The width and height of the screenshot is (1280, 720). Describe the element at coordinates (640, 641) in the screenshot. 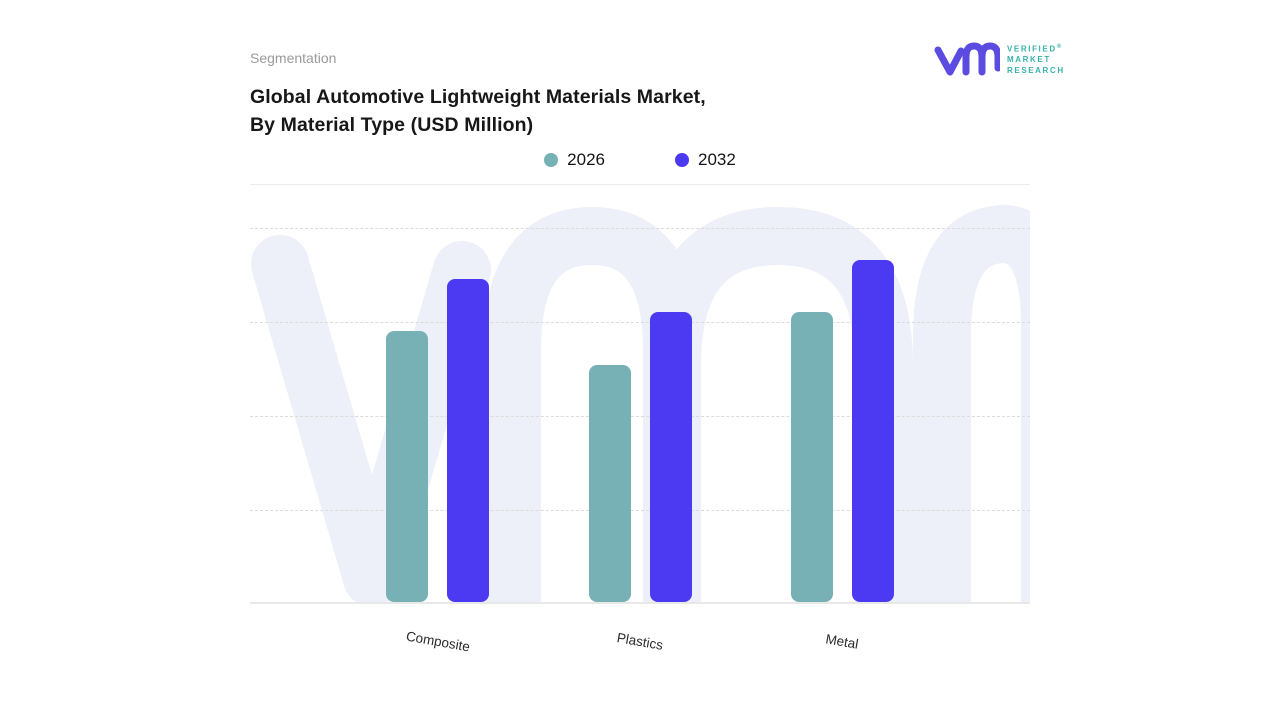

I see `x-label-plastics: Plastics` at that location.